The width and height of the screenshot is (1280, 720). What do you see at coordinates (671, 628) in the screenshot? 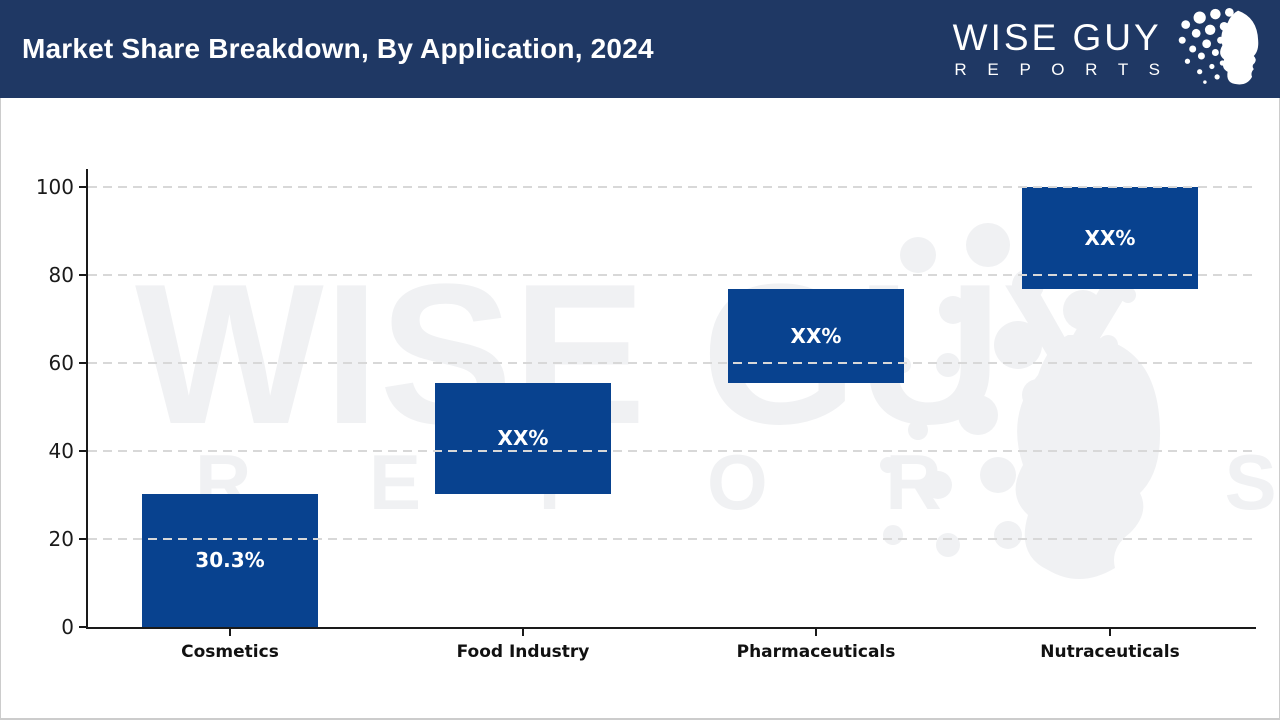
I see `x-axis-line` at bounding box center [671, 628].